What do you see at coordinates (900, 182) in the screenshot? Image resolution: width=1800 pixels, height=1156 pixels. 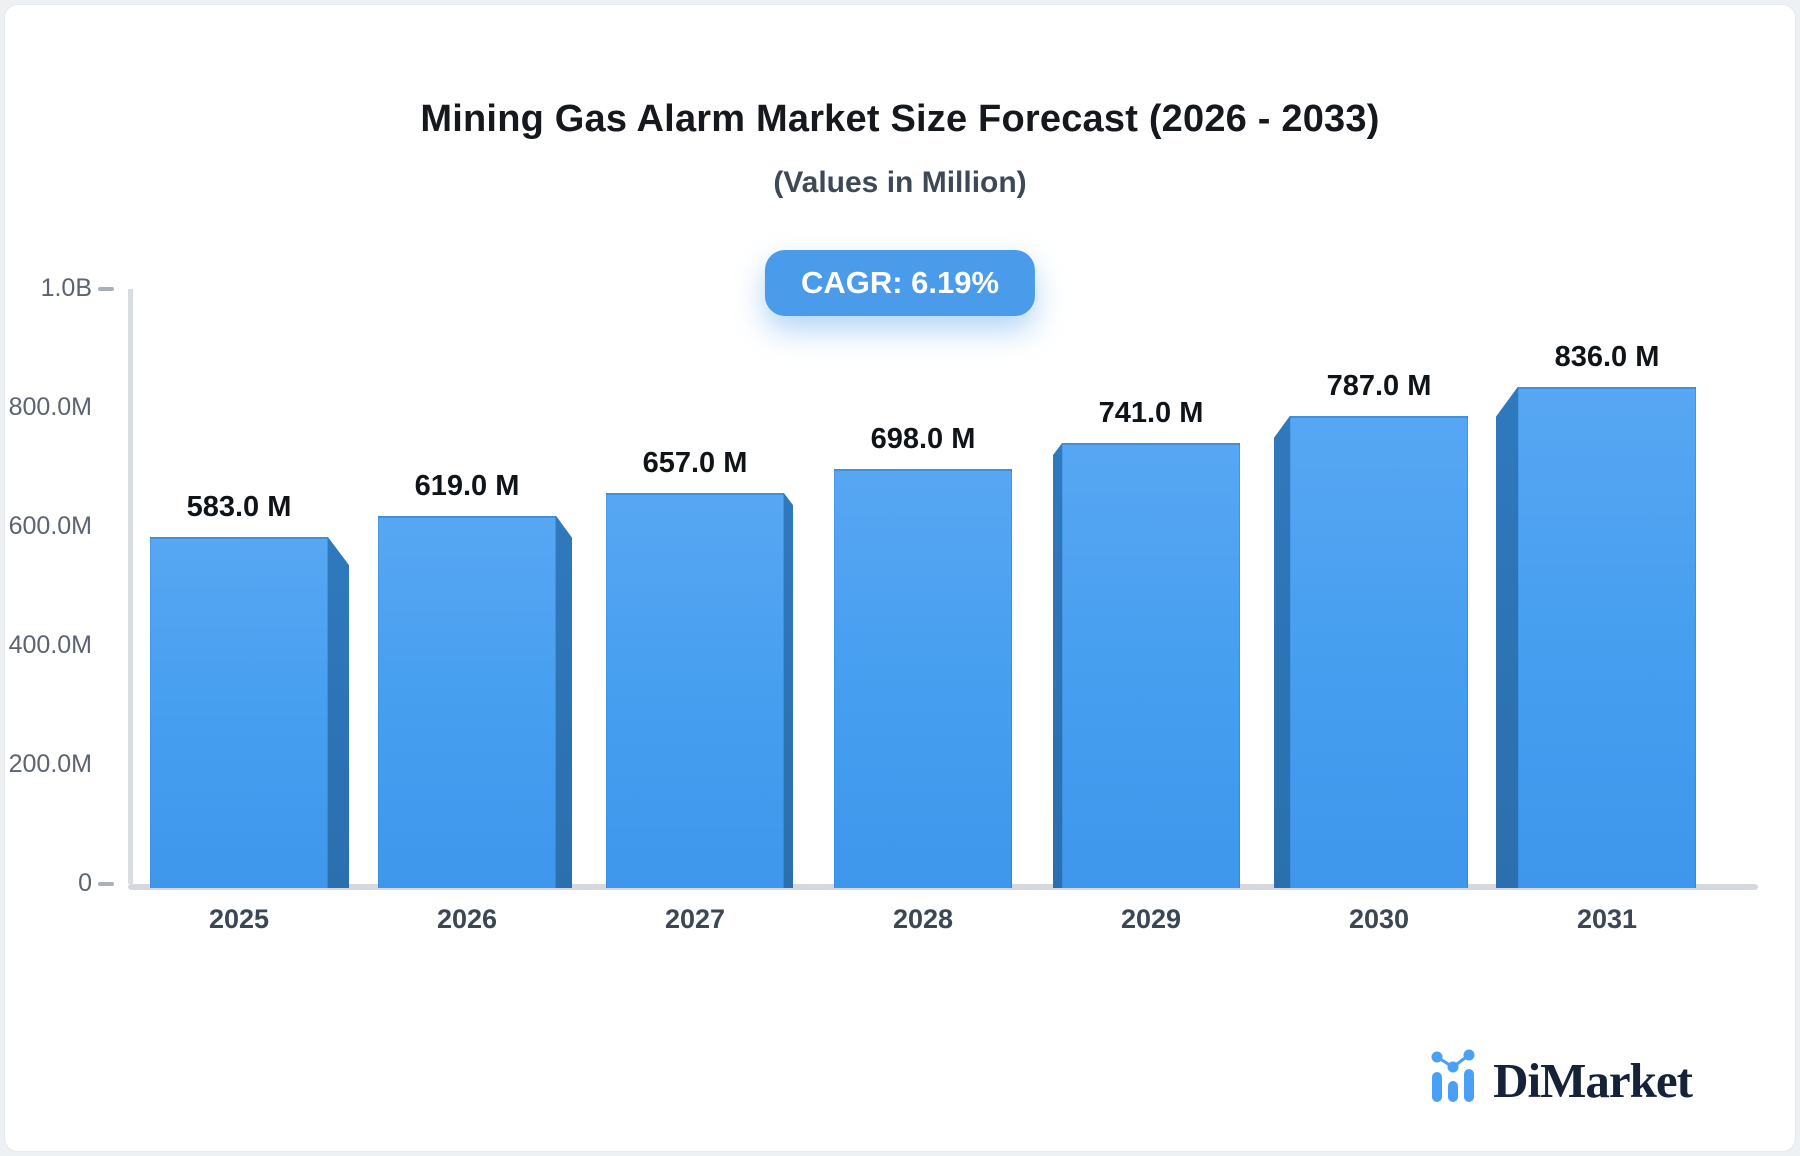 I see `chart-subtitle: (Values in Million)` at bounding box center [900, 182].